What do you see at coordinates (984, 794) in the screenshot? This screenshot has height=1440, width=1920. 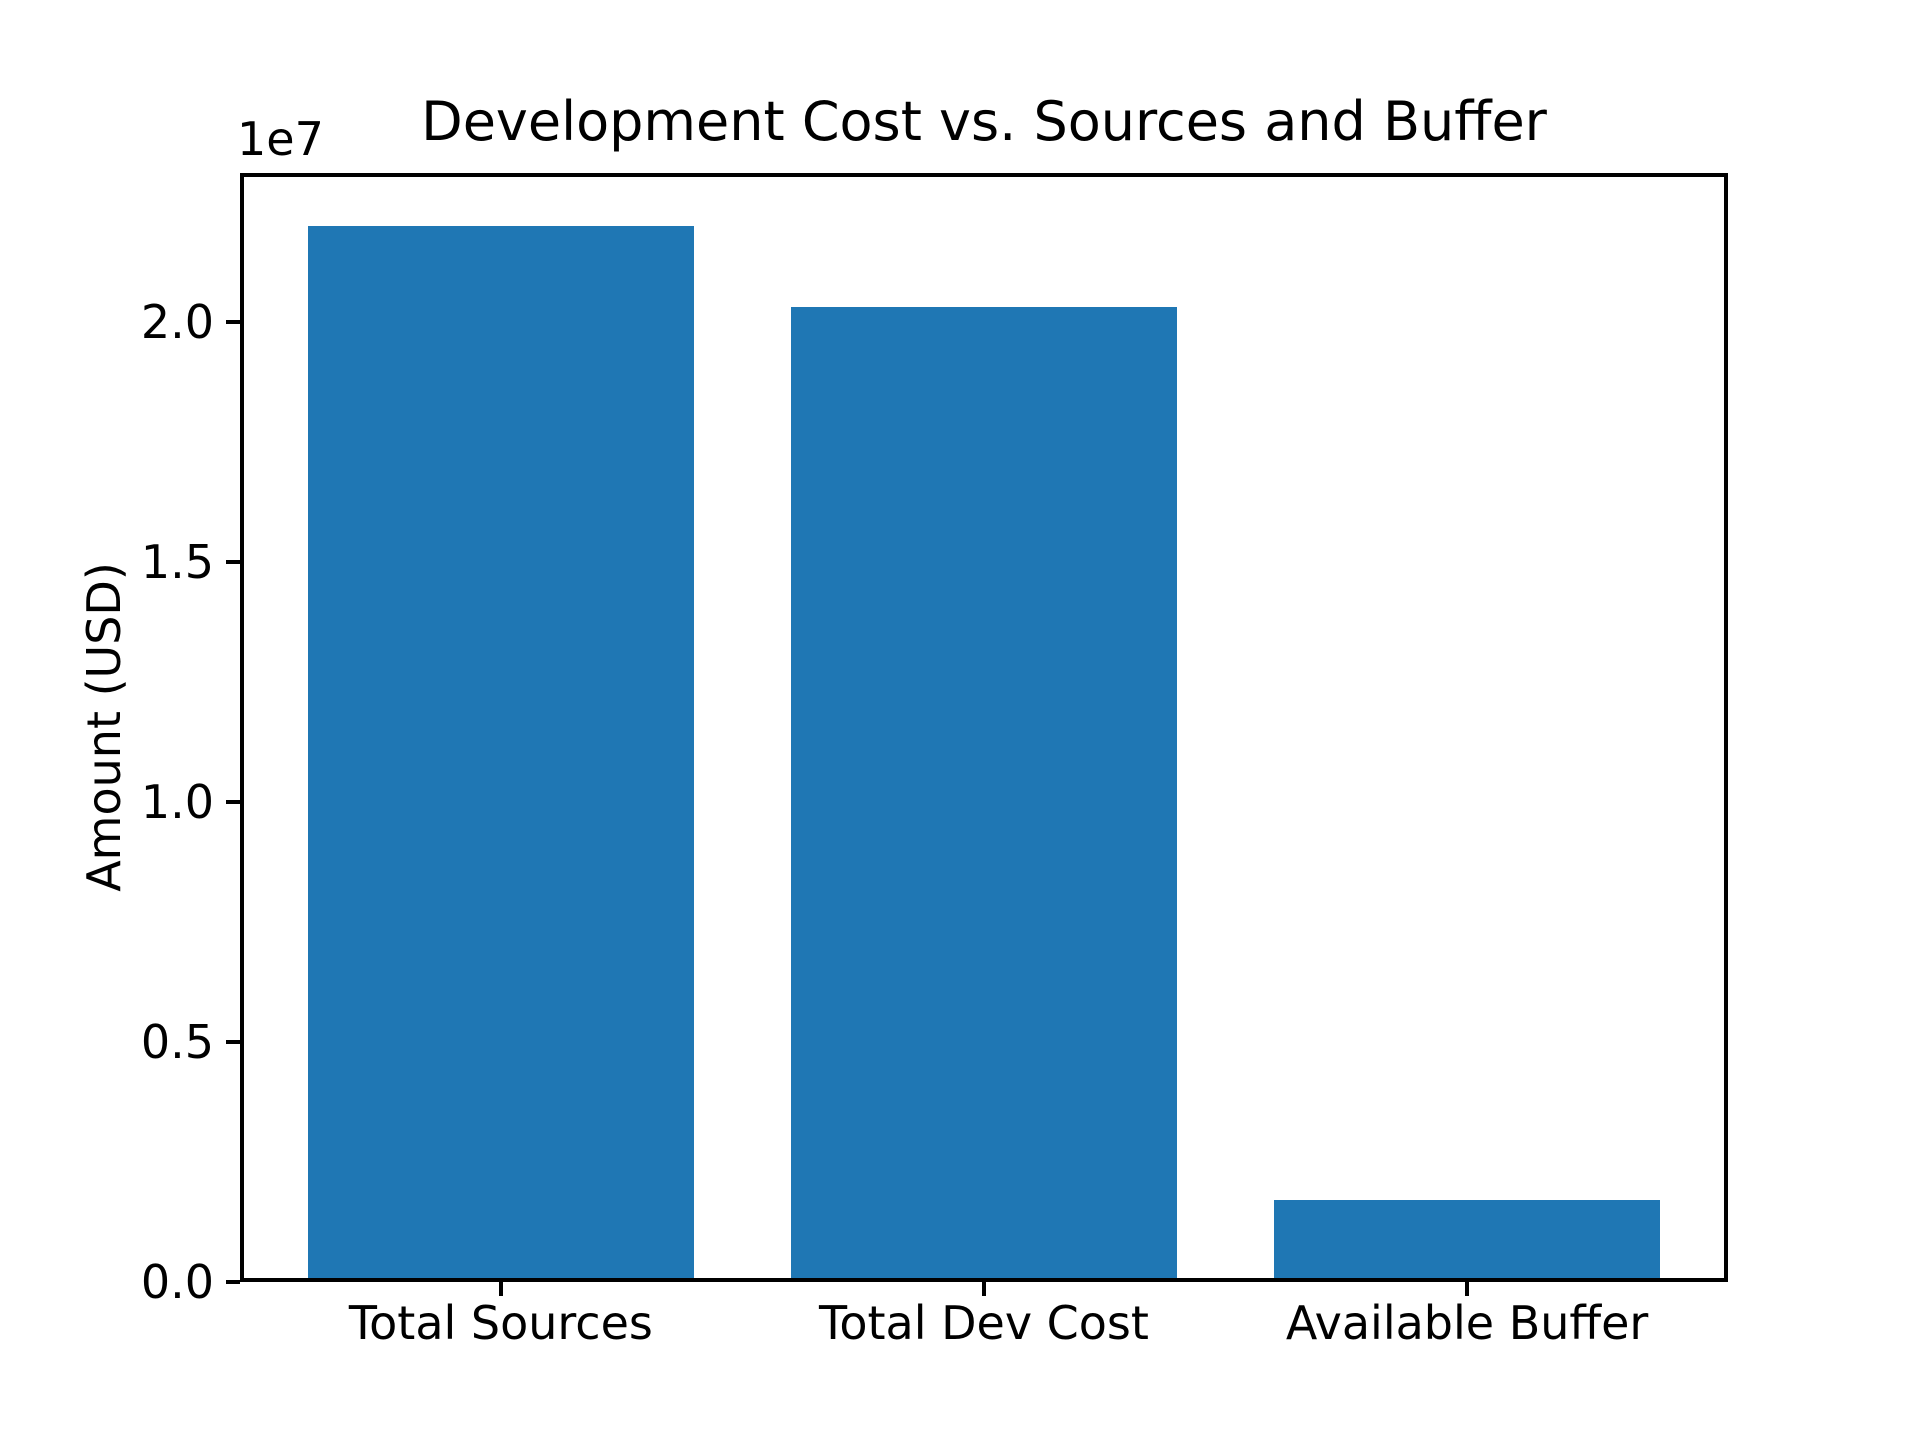 I see `bar-total-dev-cost` at bounding box center [984, 794].